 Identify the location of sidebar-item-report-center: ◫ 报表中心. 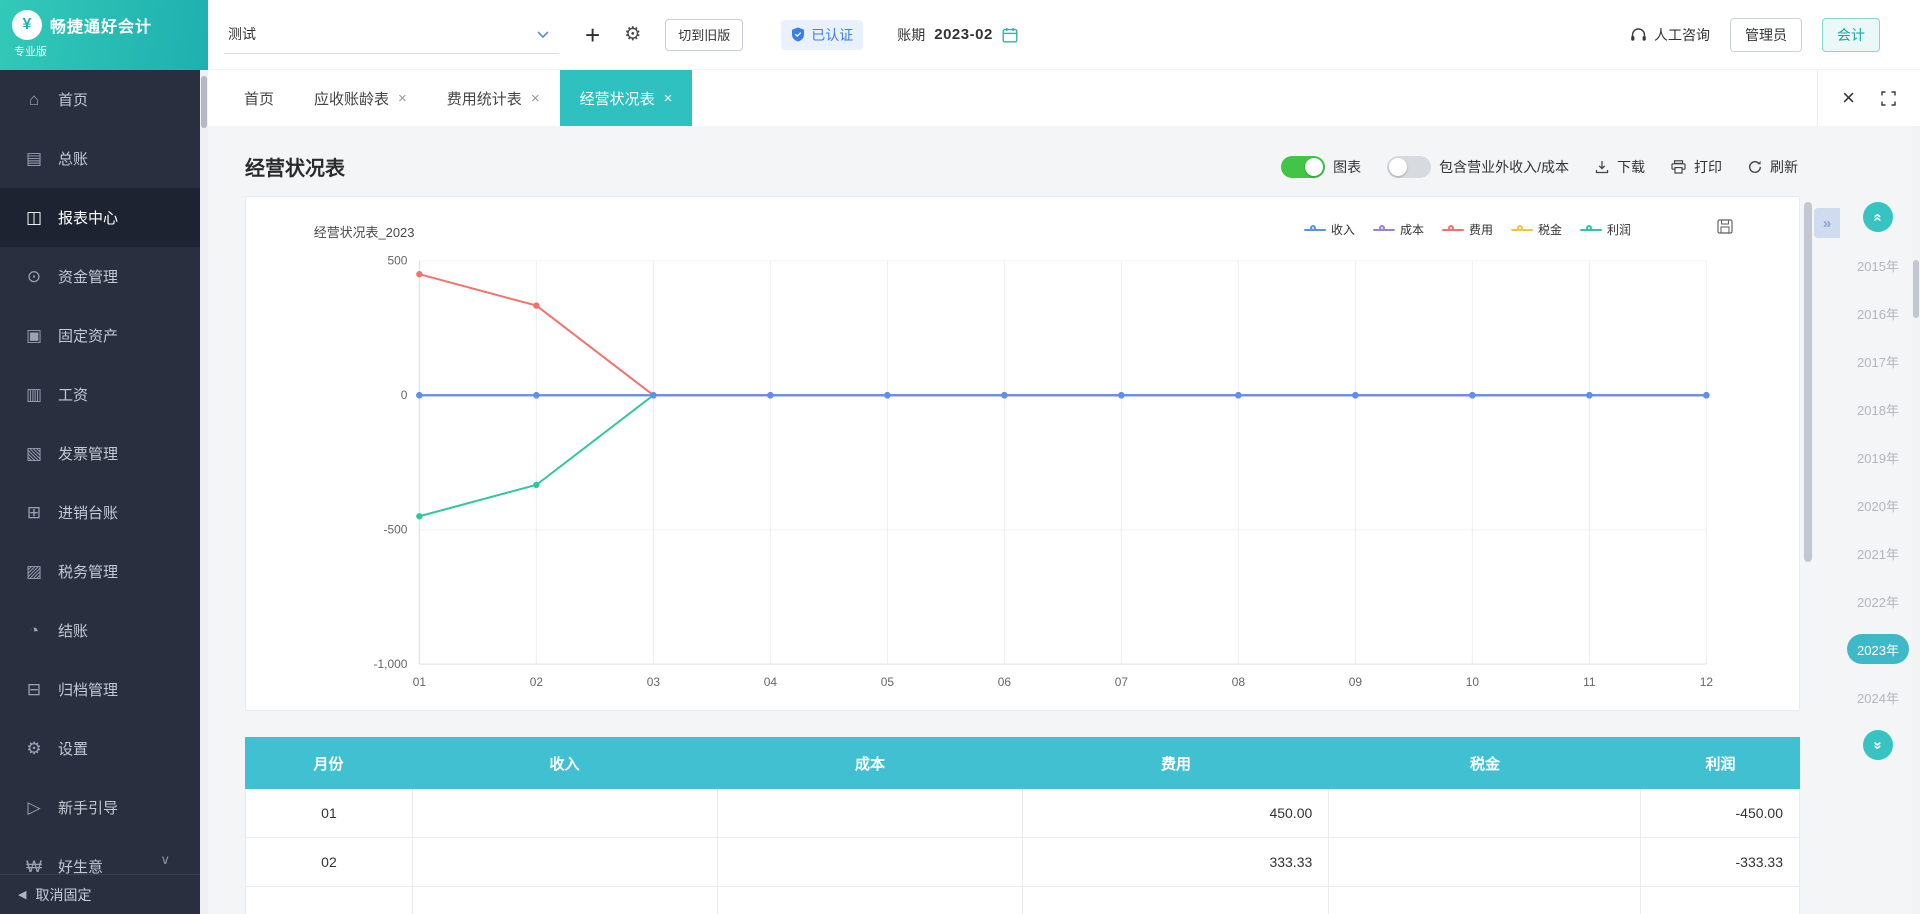
(100, 217).